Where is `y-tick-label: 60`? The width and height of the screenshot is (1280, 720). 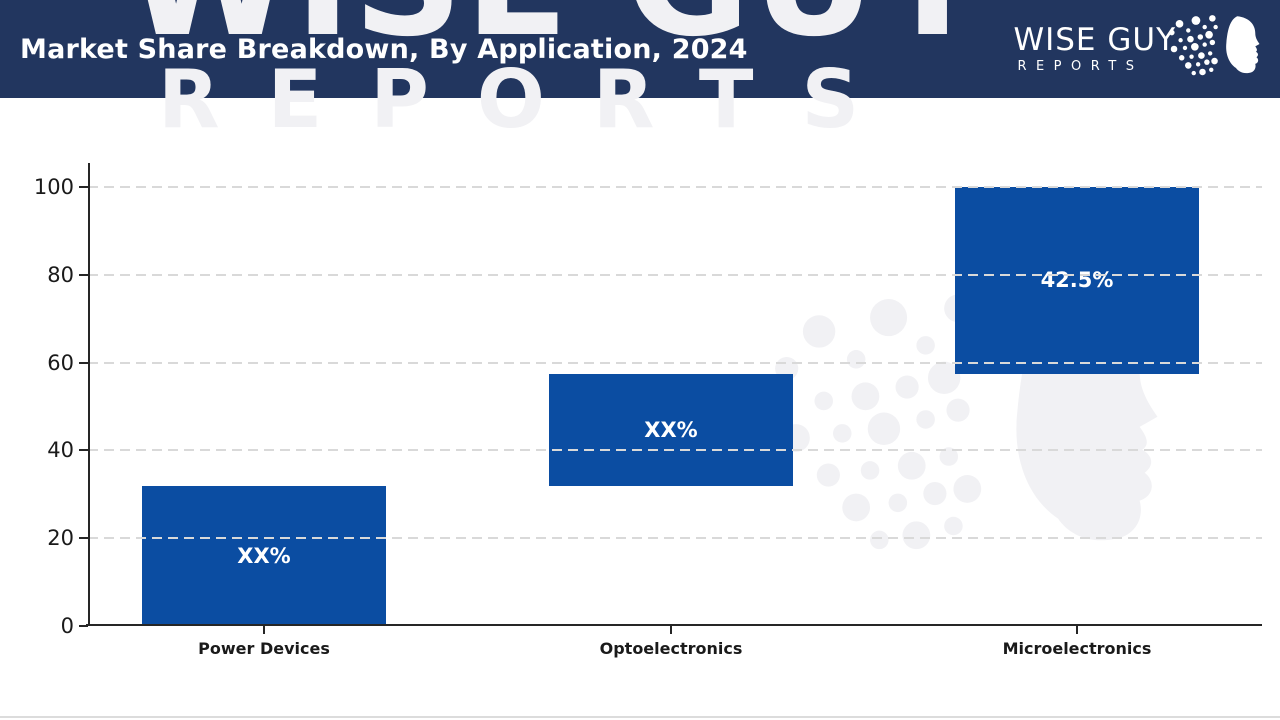
y-tick-label: 60 is located at coordinates (60, 362).